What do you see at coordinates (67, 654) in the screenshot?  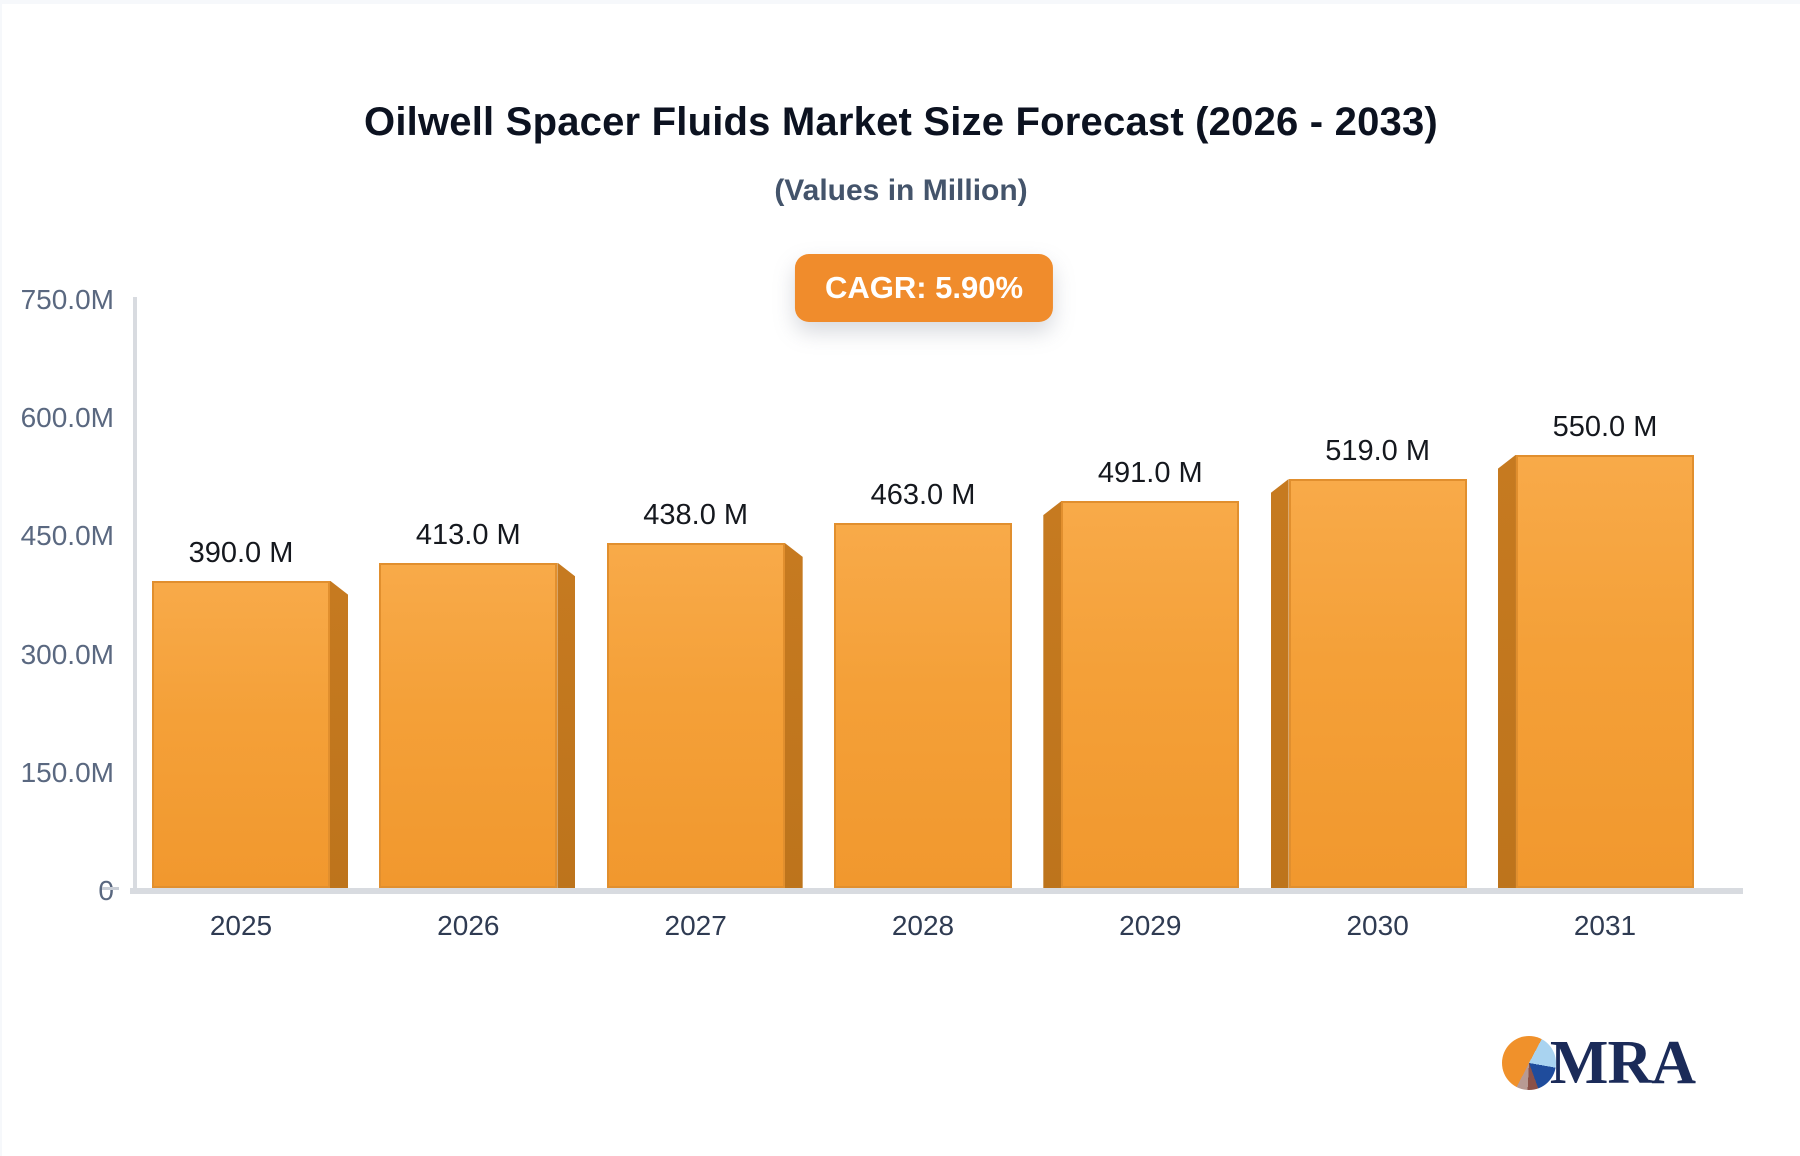 I see `y-axis-tick-label: 300.0M` at bounding box center [67, 654].